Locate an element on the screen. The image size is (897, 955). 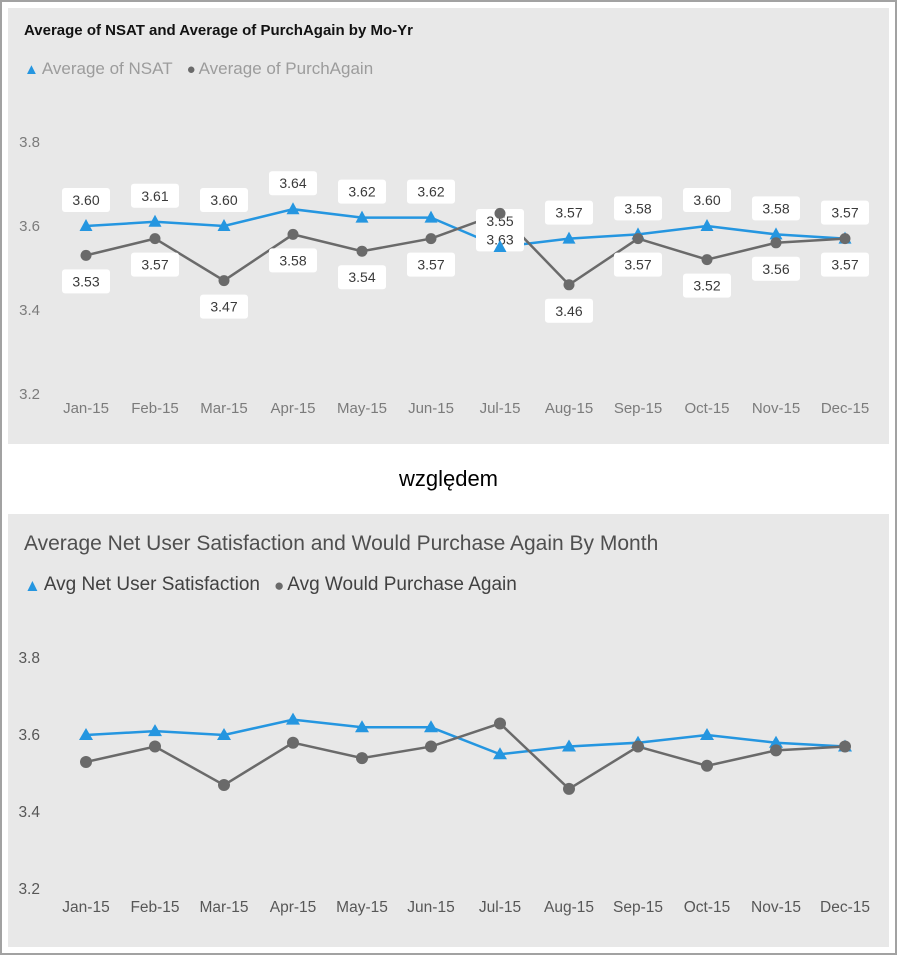
x-axis-label: Jan-15 is located at coordinates (85, 907).